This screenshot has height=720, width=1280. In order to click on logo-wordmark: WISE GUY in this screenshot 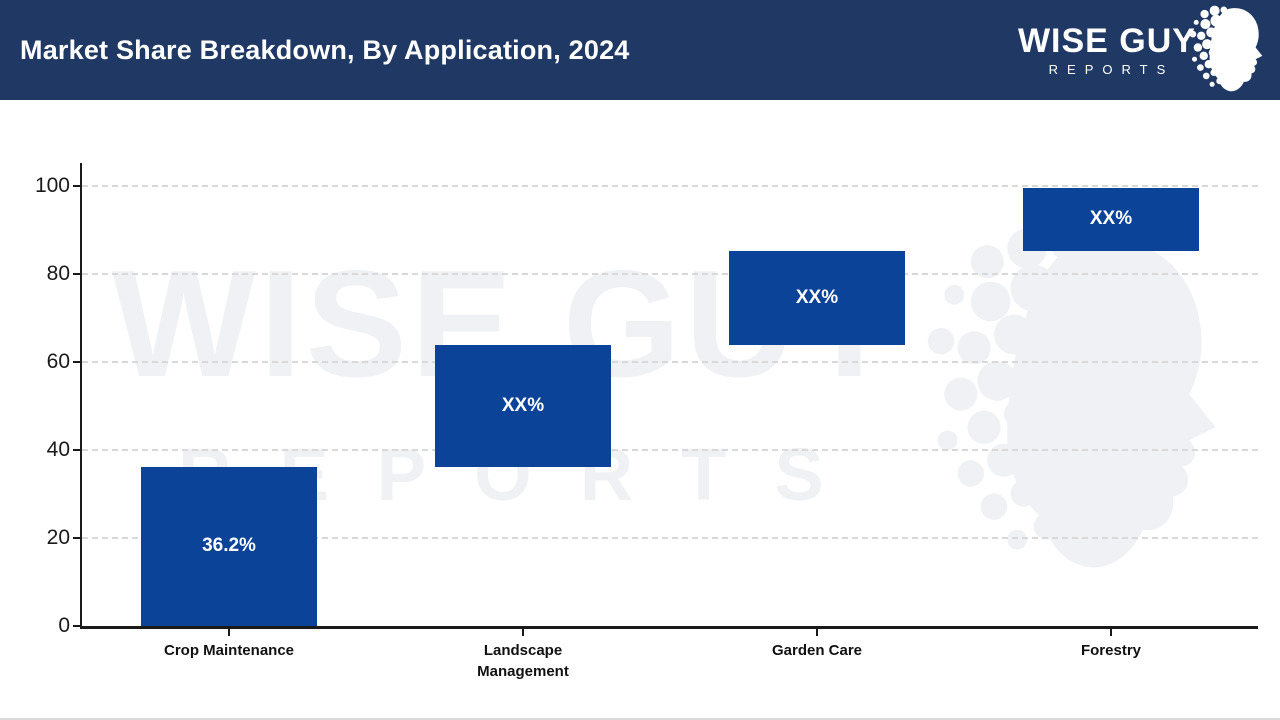, I will do `click(1106, 40)`.